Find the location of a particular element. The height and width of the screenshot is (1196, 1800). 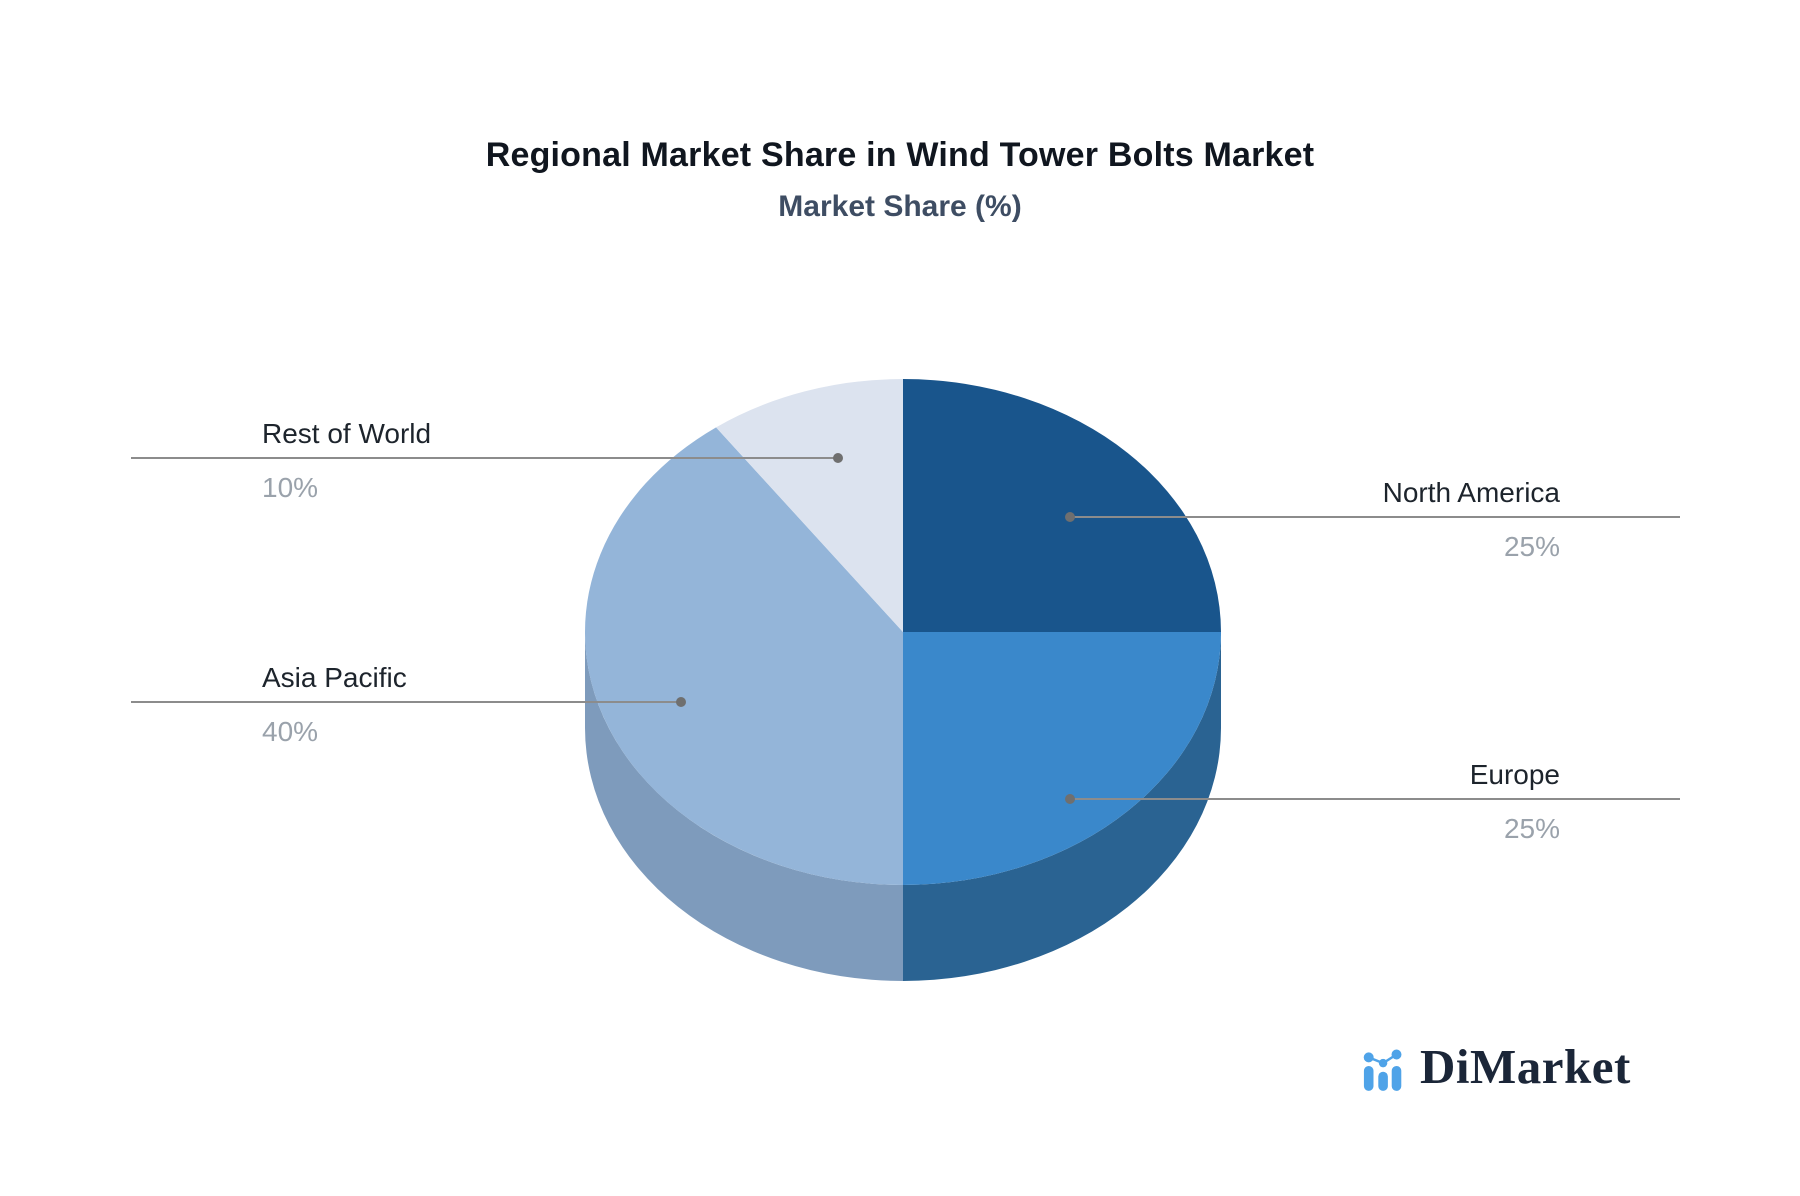

slice-label-name: North America is located at coordinates (1471, 492).